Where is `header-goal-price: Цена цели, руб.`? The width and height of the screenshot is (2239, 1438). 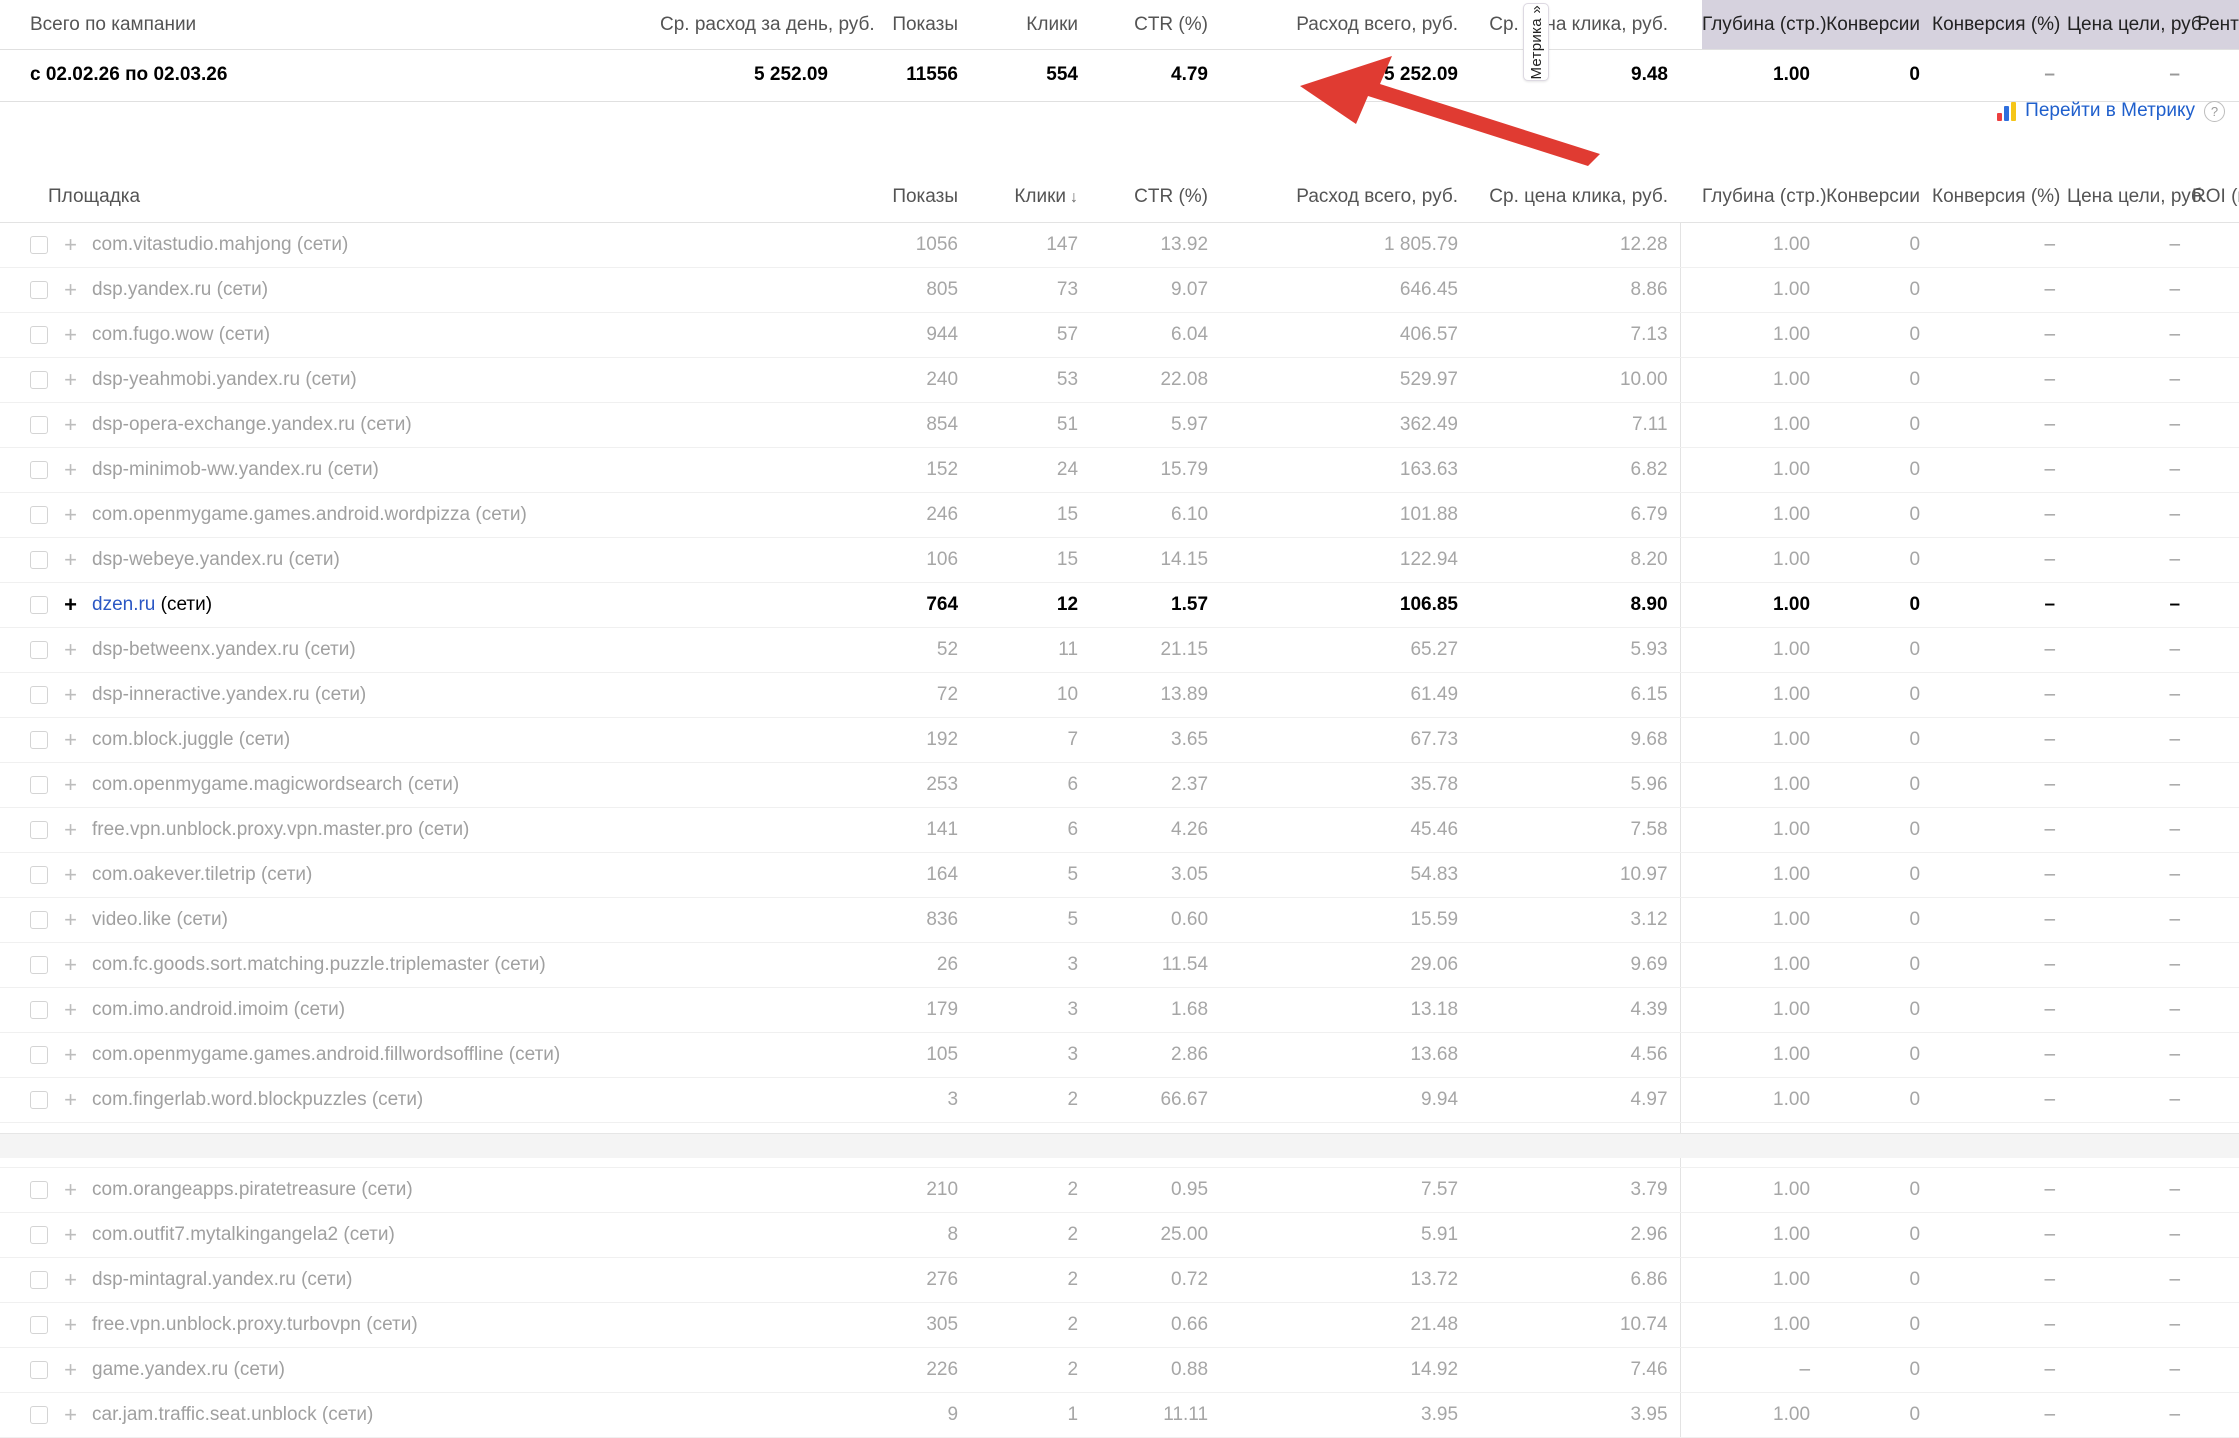 header-goal-price: Цена цели, руб. is located at coordinates (2137, 204).